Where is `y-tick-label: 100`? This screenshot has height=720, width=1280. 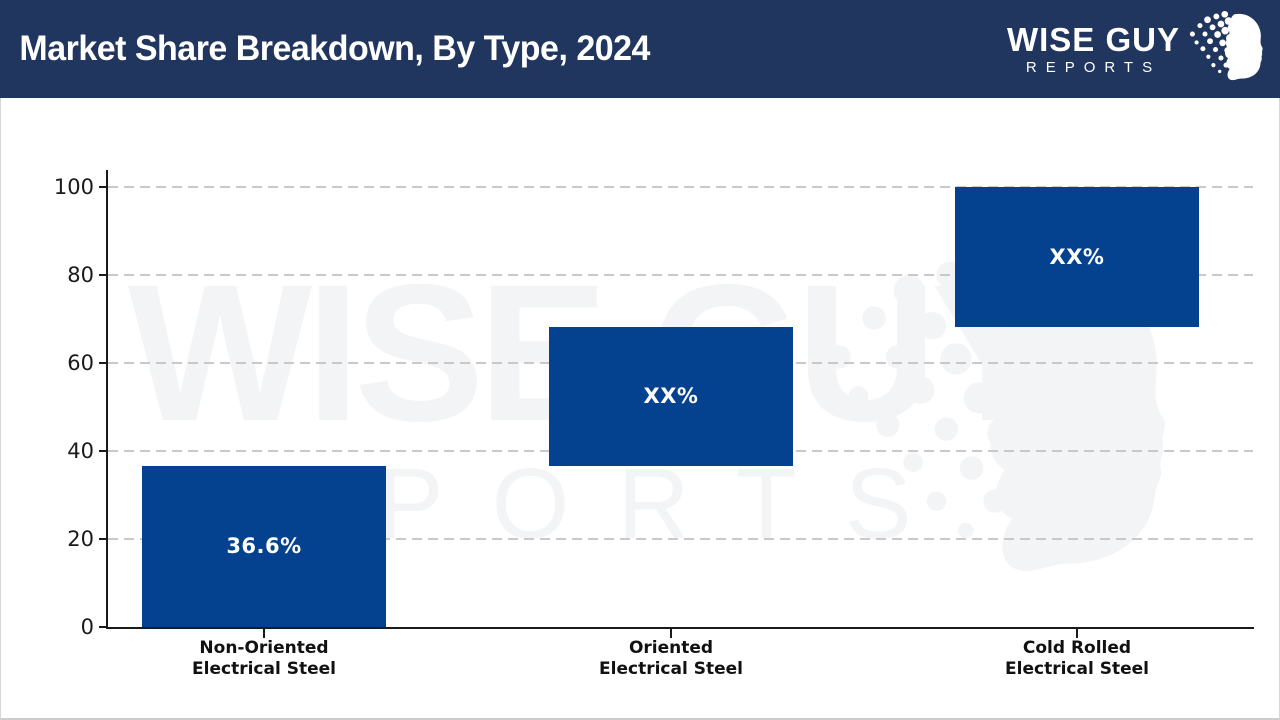
y-tick-label: 100 is located at coordinates (73, 187).